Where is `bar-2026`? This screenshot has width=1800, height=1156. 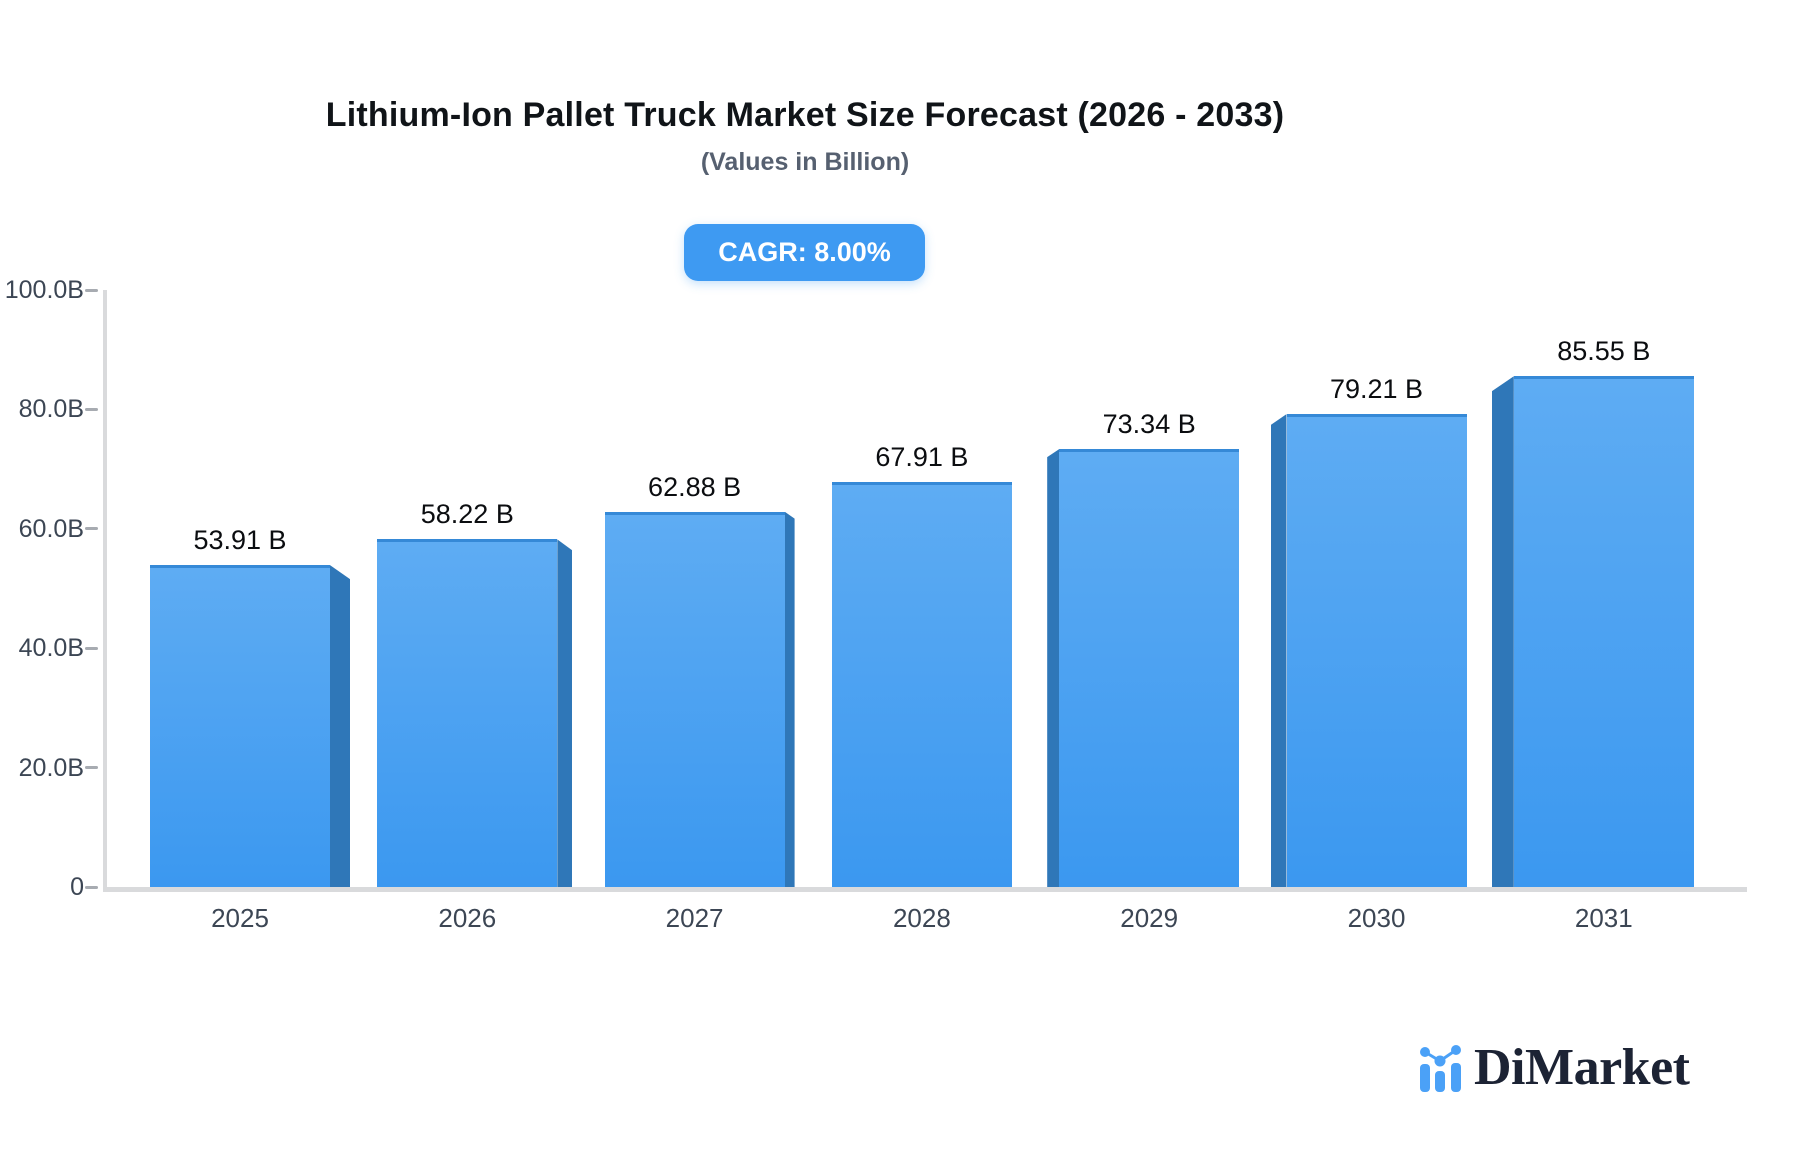 bar-2026 is located at coordinates (467, 713).